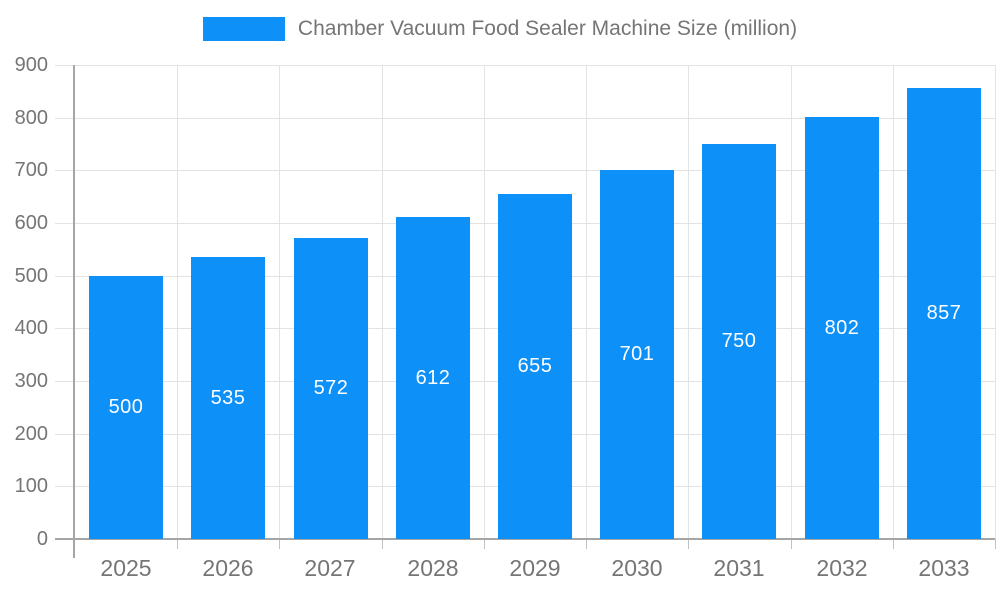  I want to click on bar-2028: 612, so click(433, 378).